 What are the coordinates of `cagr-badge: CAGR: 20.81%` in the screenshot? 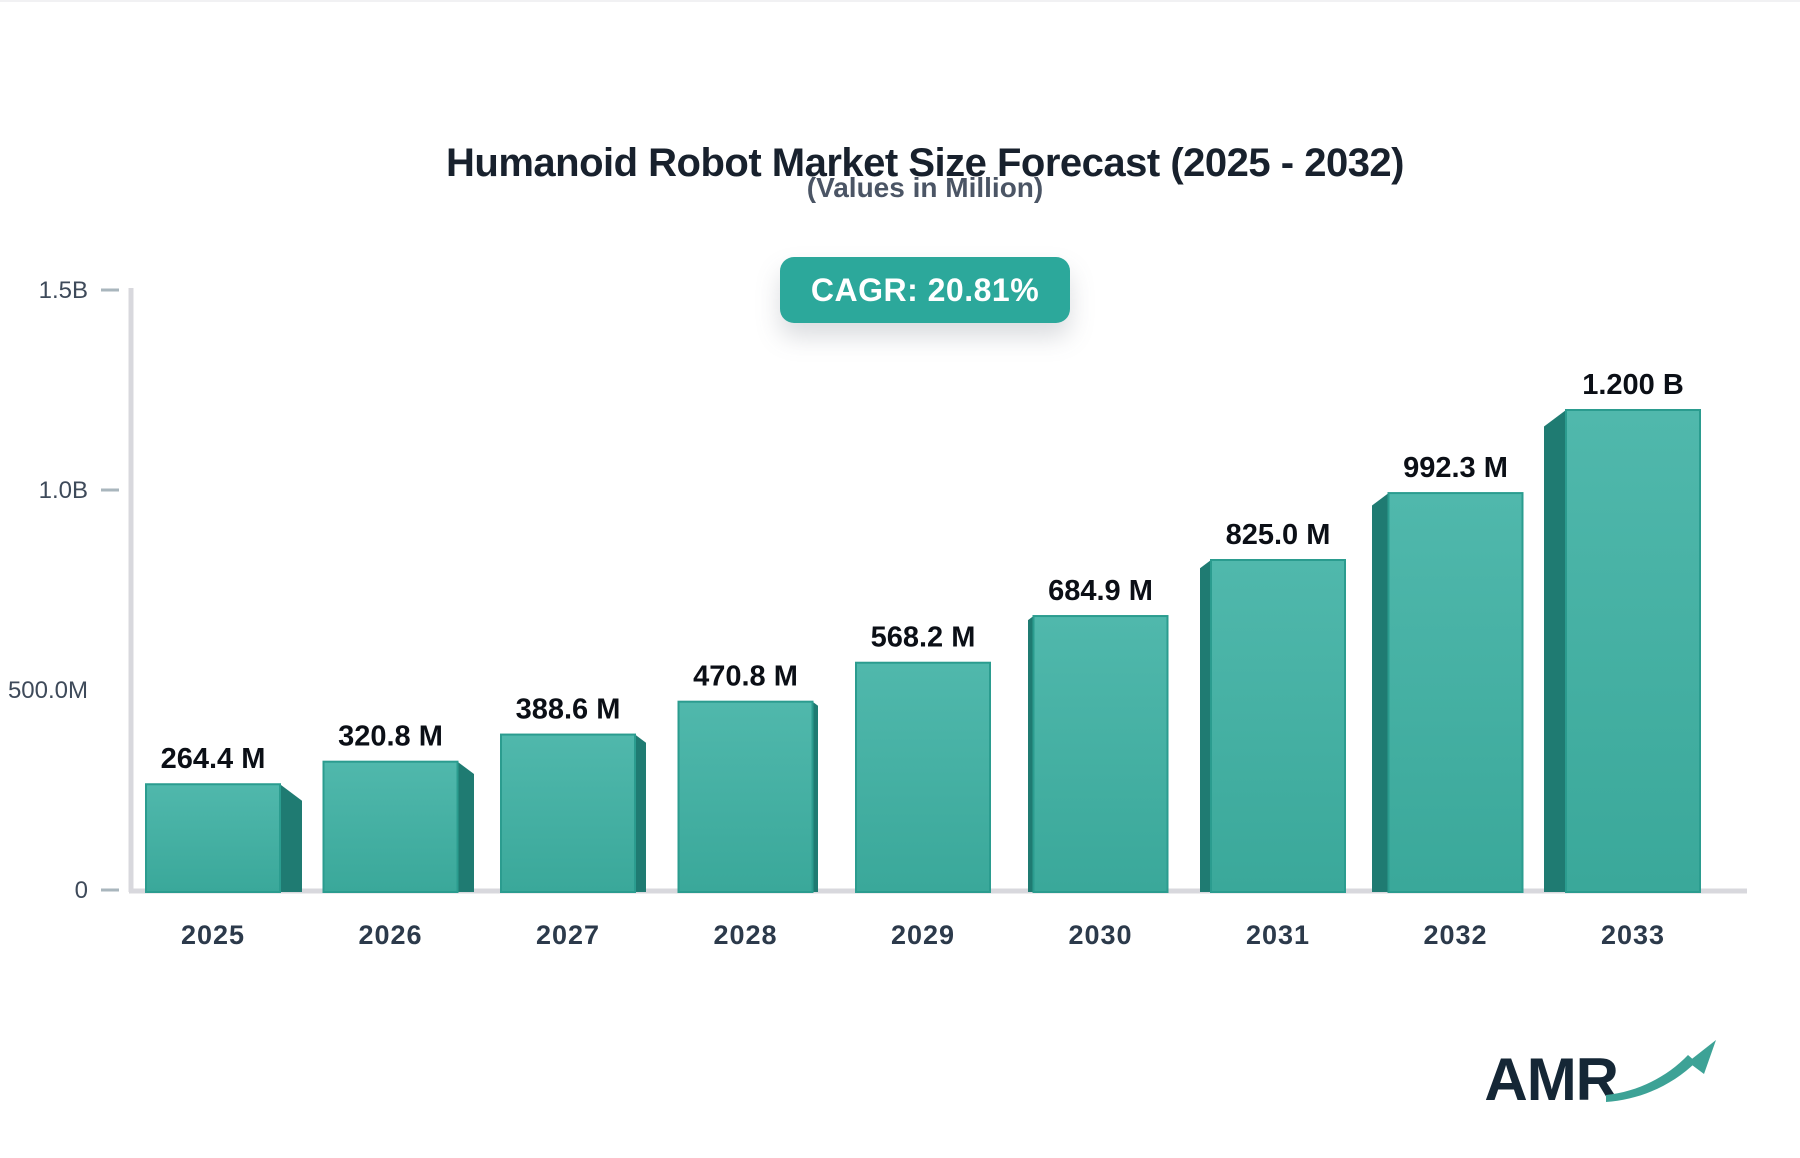 It's located at (925, 290).